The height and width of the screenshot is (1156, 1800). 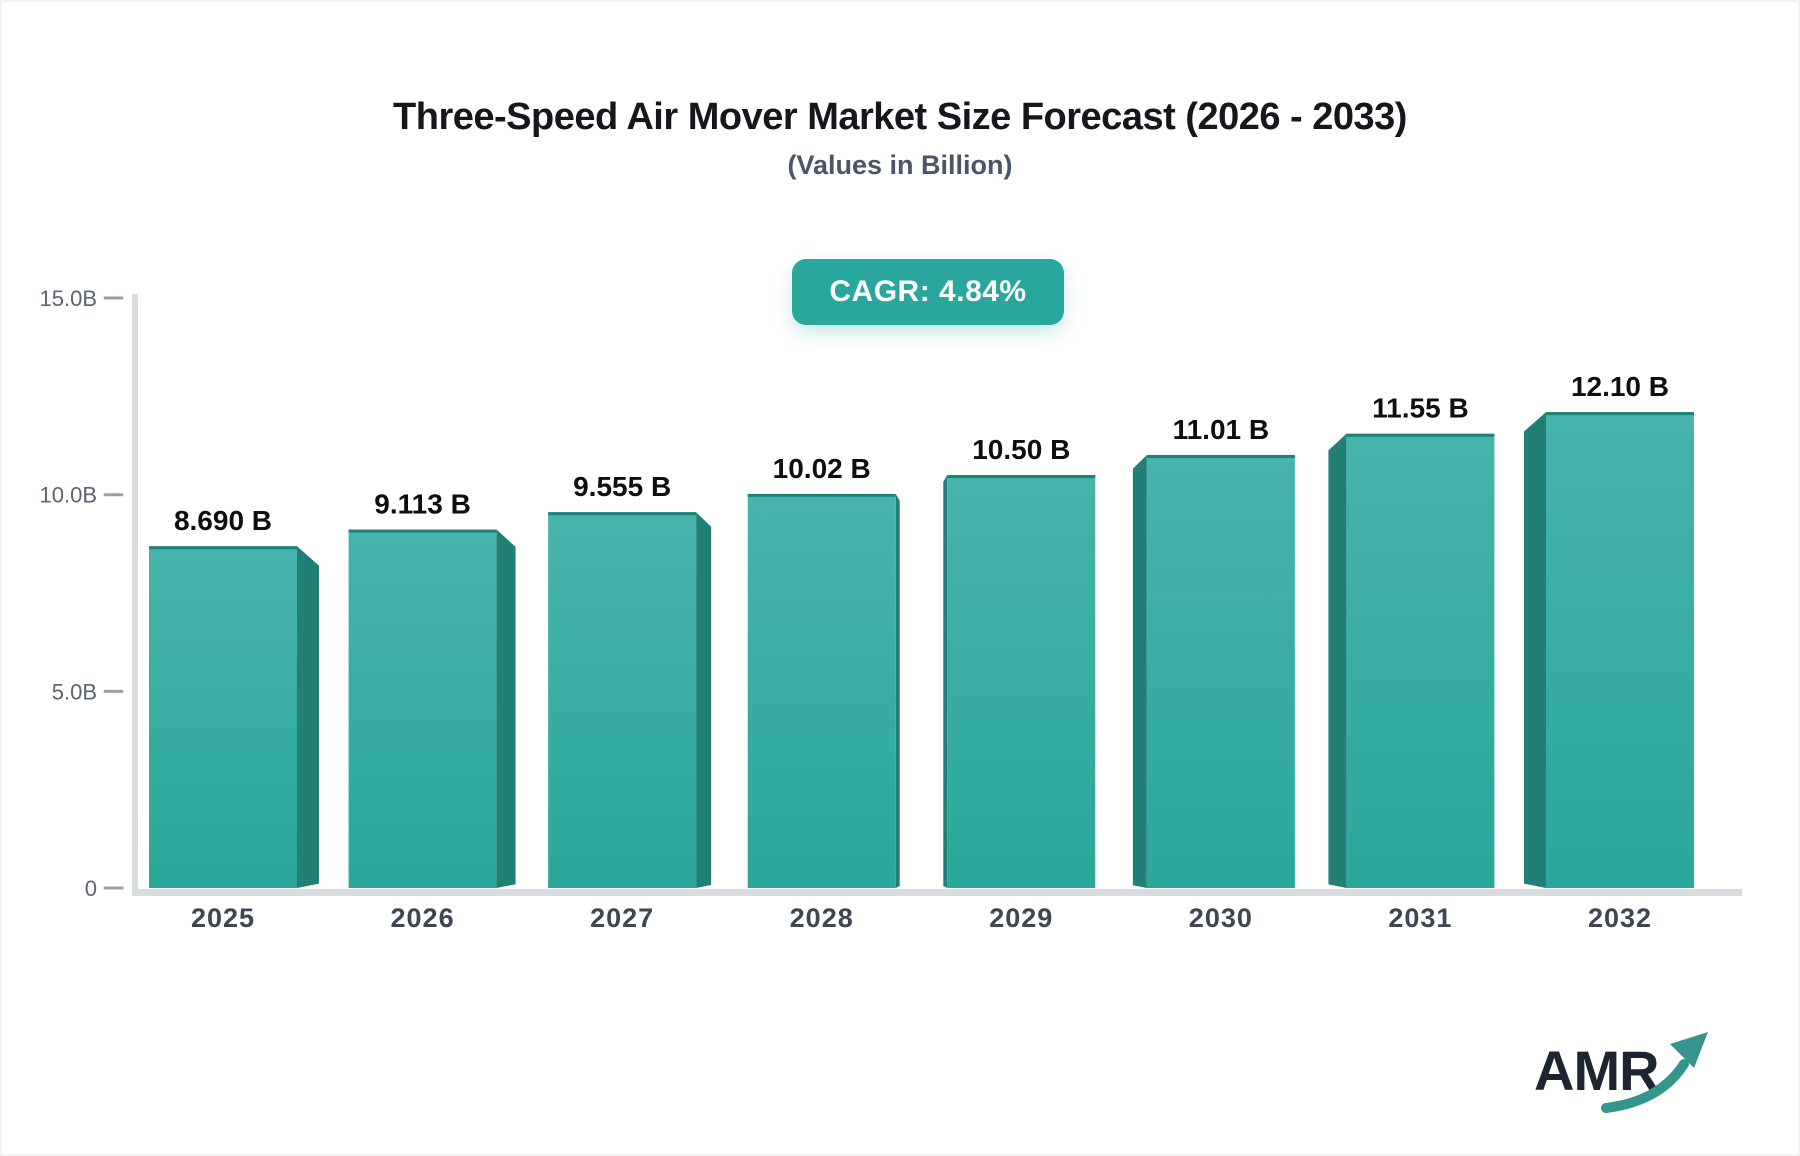 What do you see at coordinates (822, 918) in the screenshot?
I see `x-axis-label: 2028` at bounding box center [822, 918].